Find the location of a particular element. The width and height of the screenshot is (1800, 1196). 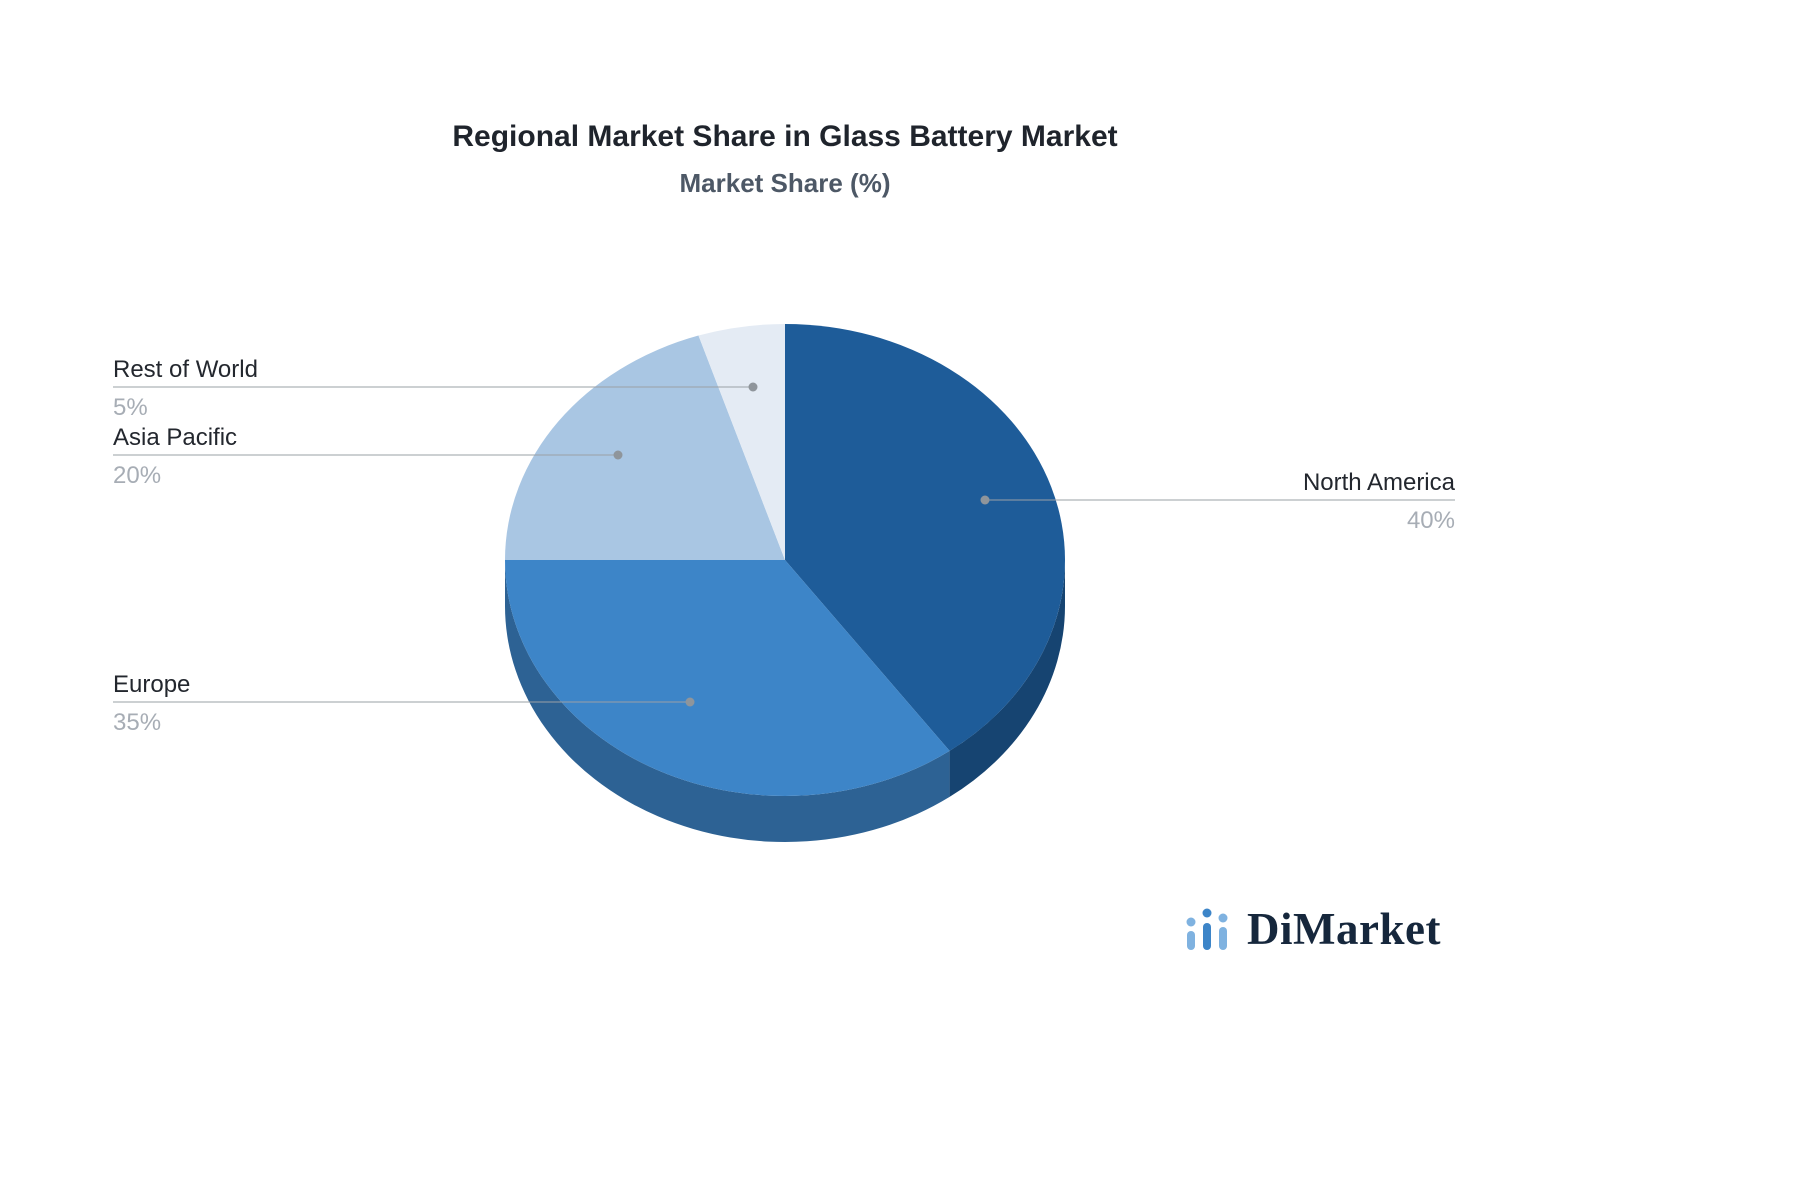

slice-label: Asia Pacific is located at coordinates (175, 437).